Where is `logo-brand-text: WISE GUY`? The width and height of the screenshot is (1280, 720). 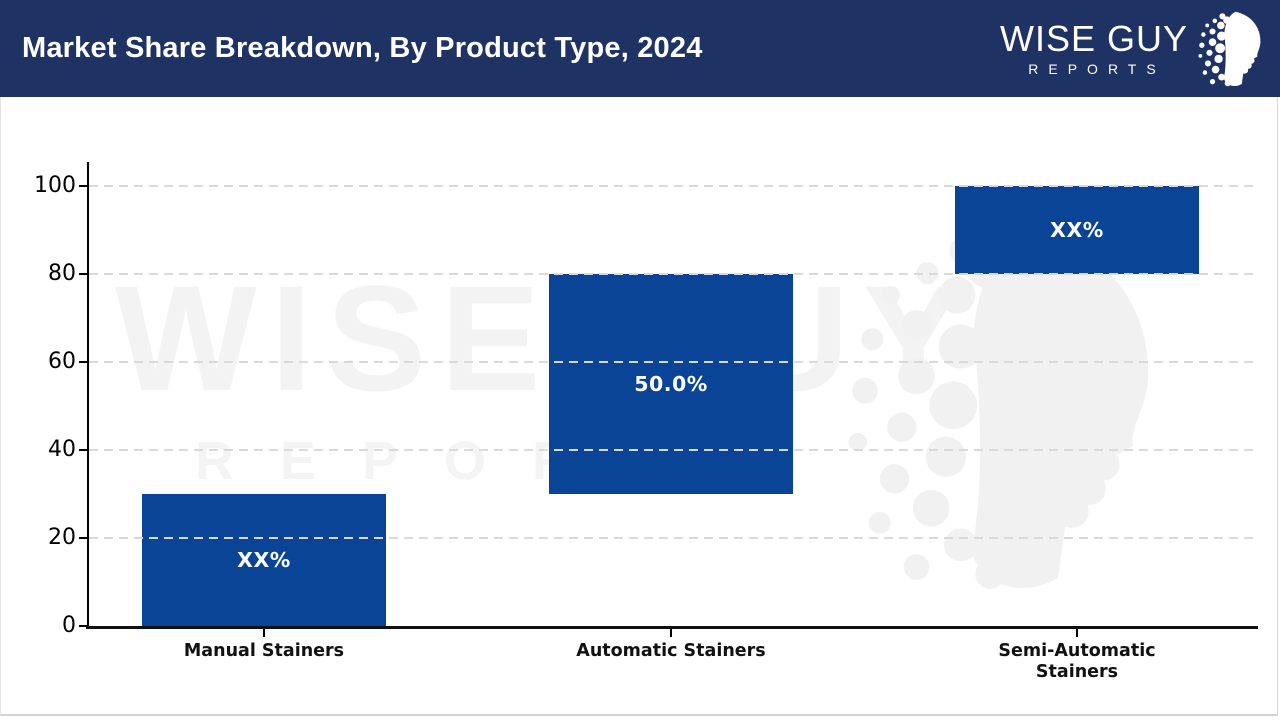
logo-brand-text: WISE GUY is located at coordinates (1093, 38).